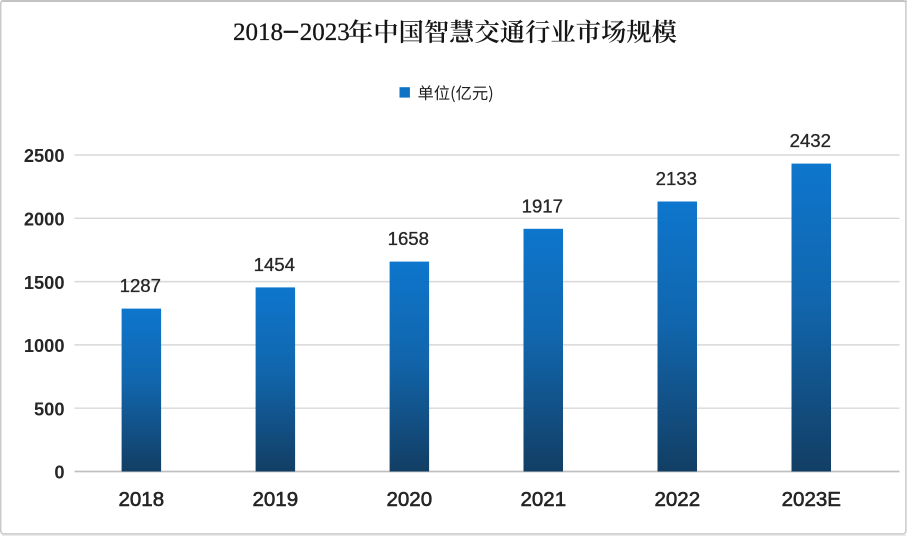 Image resolution: width=908 pixels, height=536 pixels. What do you see at coordinates (275, 499) in the screenshot?
I see `svg-text: 2019` at bounding box center [275, 499].